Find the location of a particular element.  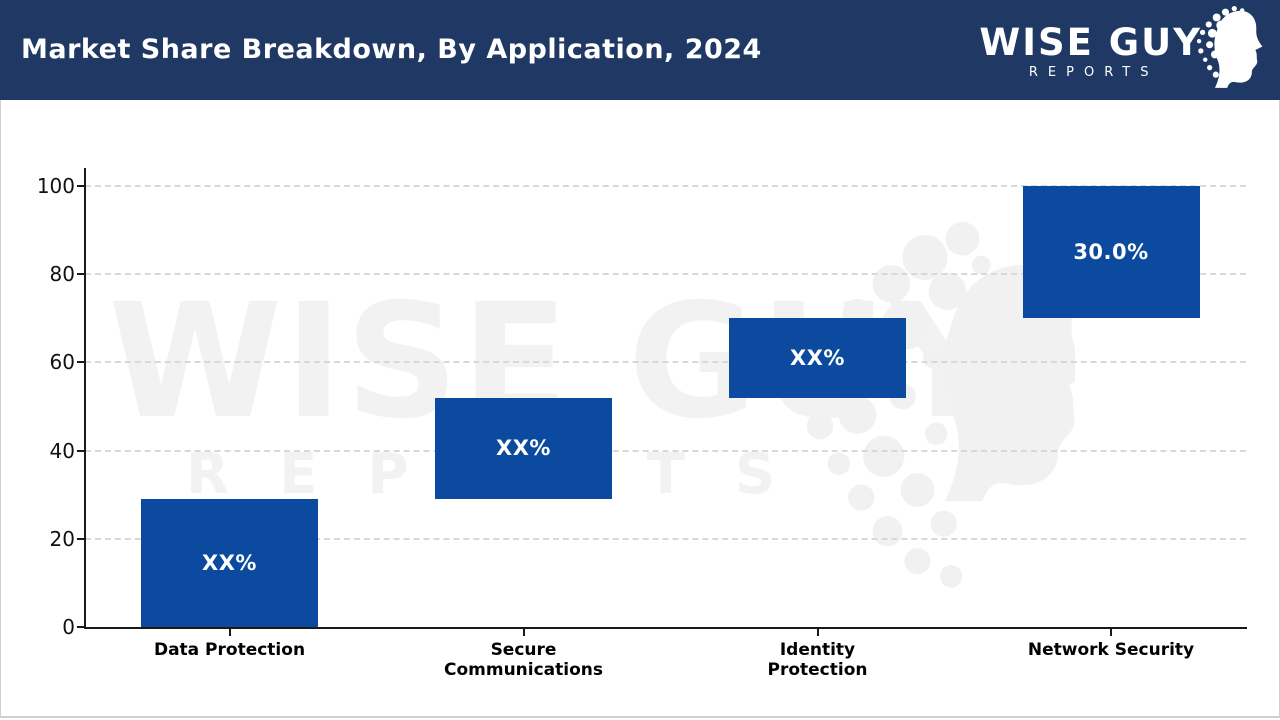

bar-value-label-secure-communications: XX% is located at coordinates (523, 448).